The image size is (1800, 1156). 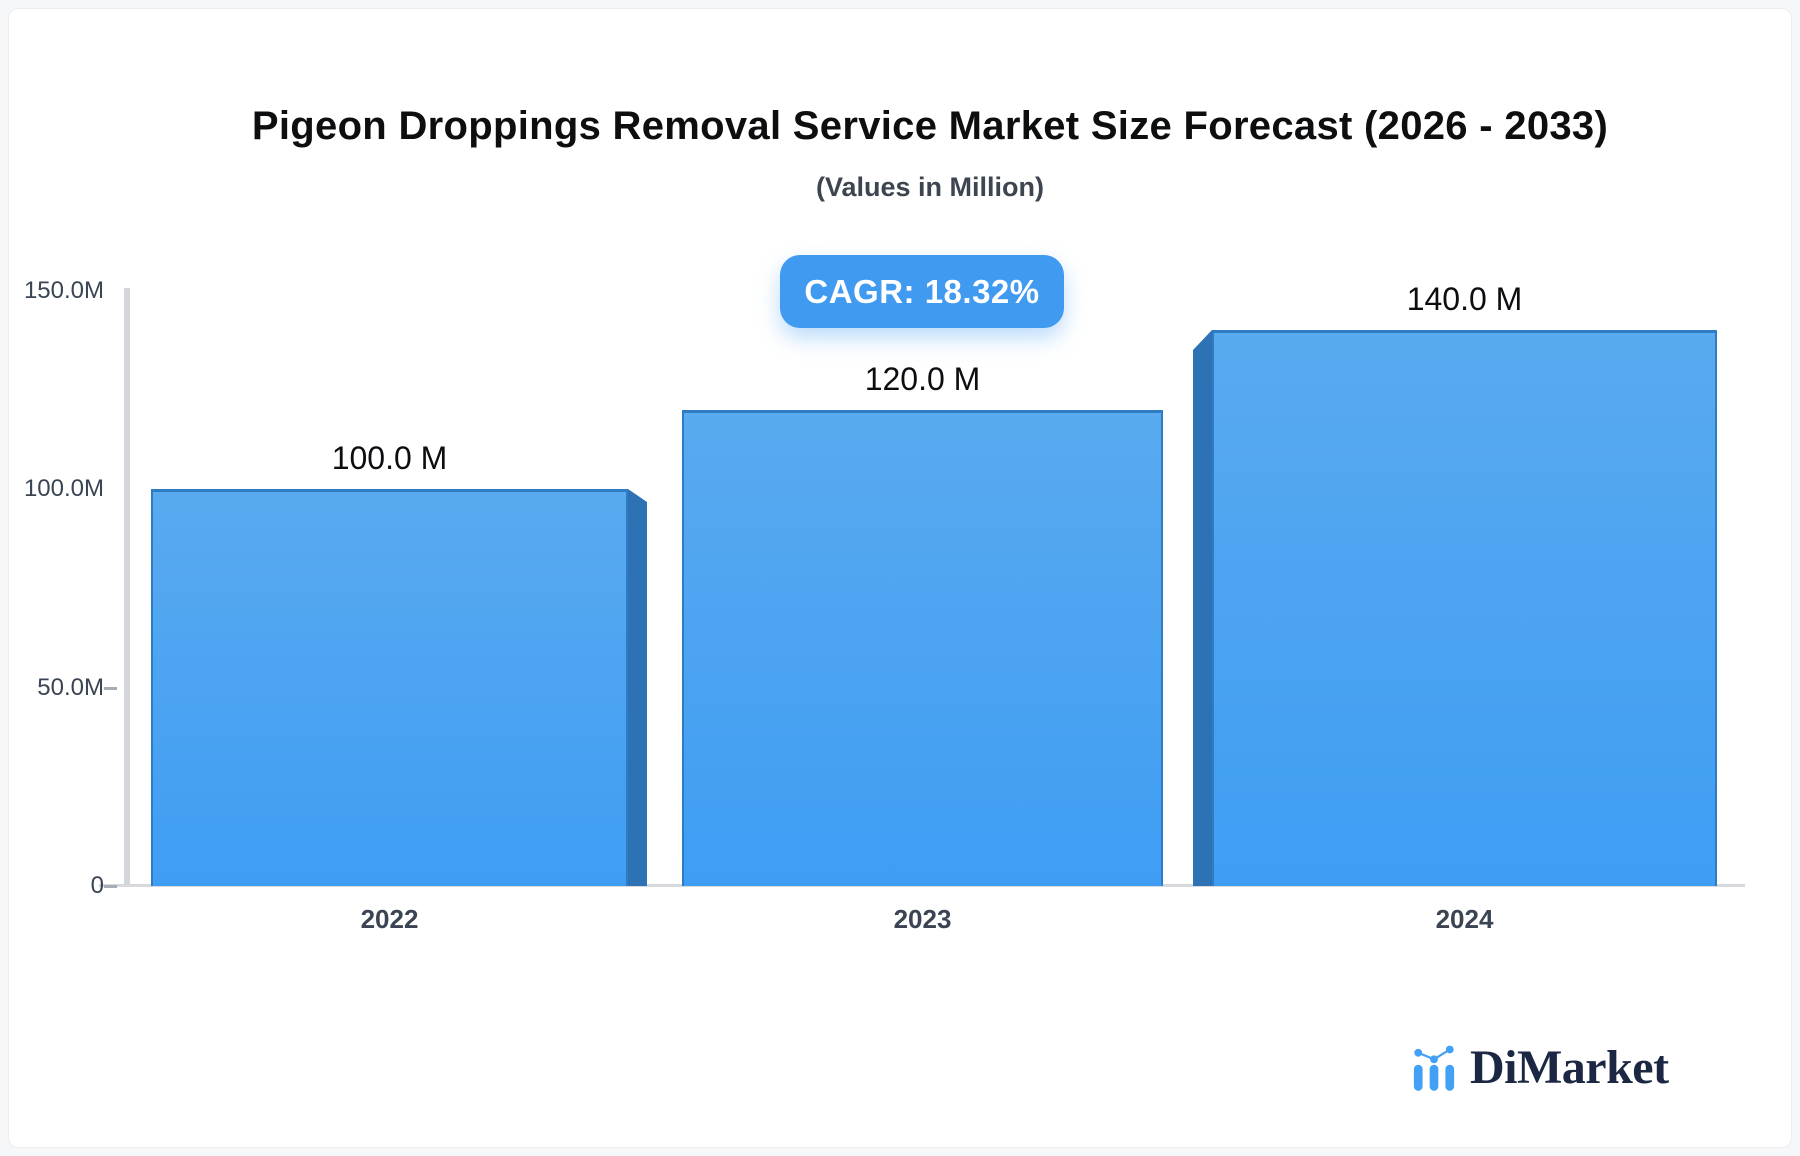 I want to click on brand-name: DiMarket, so click(x=1569, y=1067).